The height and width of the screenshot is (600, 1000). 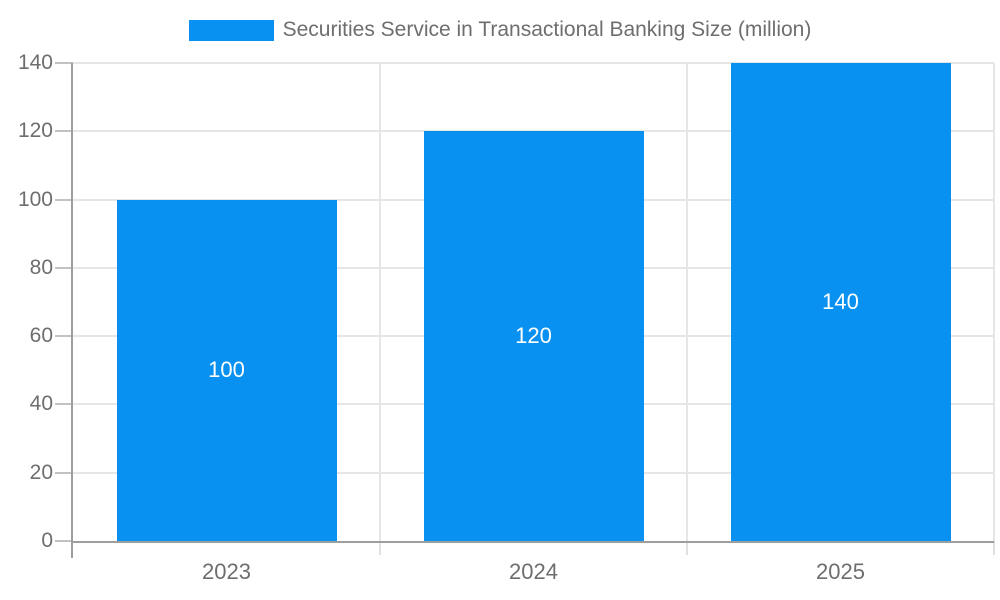 I want to click on y-tick-label: 100, so click(x=35, y=199).